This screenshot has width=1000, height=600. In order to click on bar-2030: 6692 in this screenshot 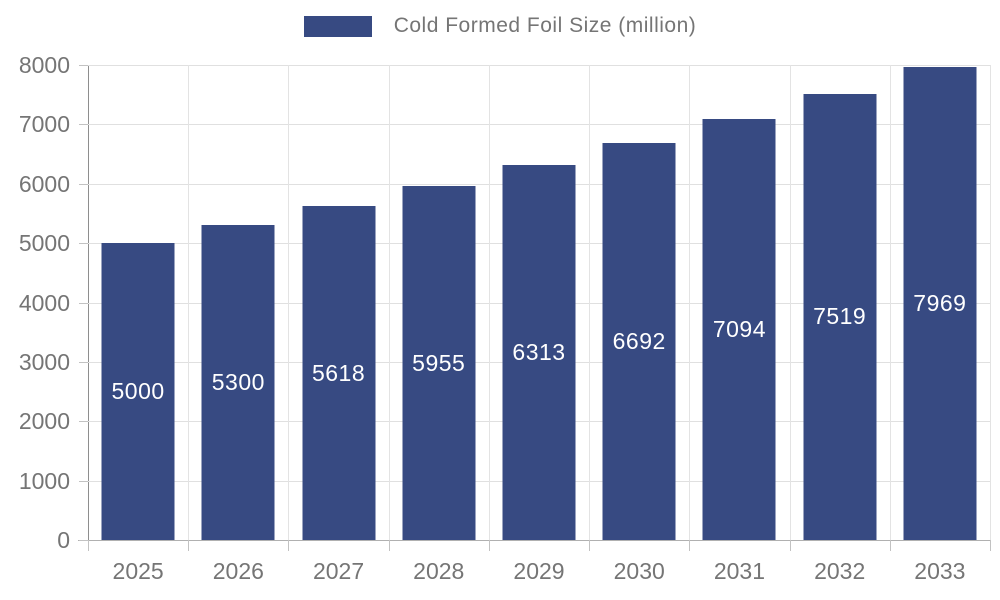, I will do `click(639, 341)`.